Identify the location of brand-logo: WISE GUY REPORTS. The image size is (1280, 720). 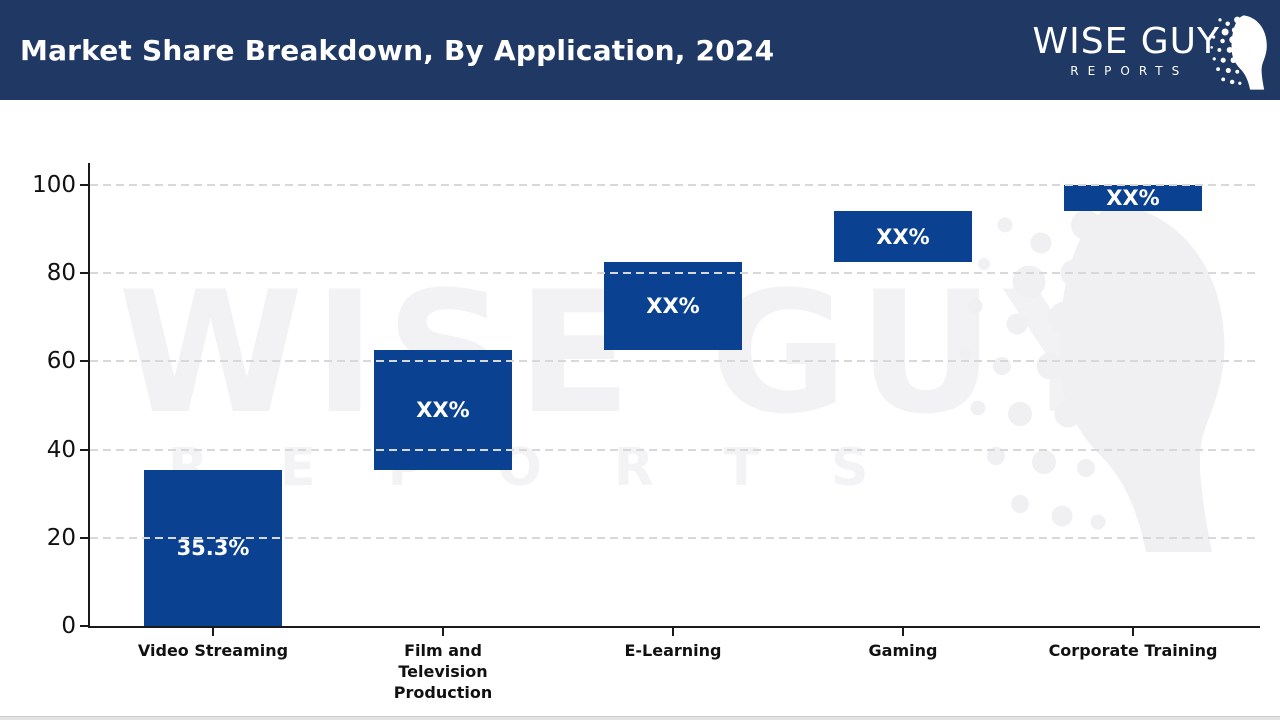
(1151, 50).